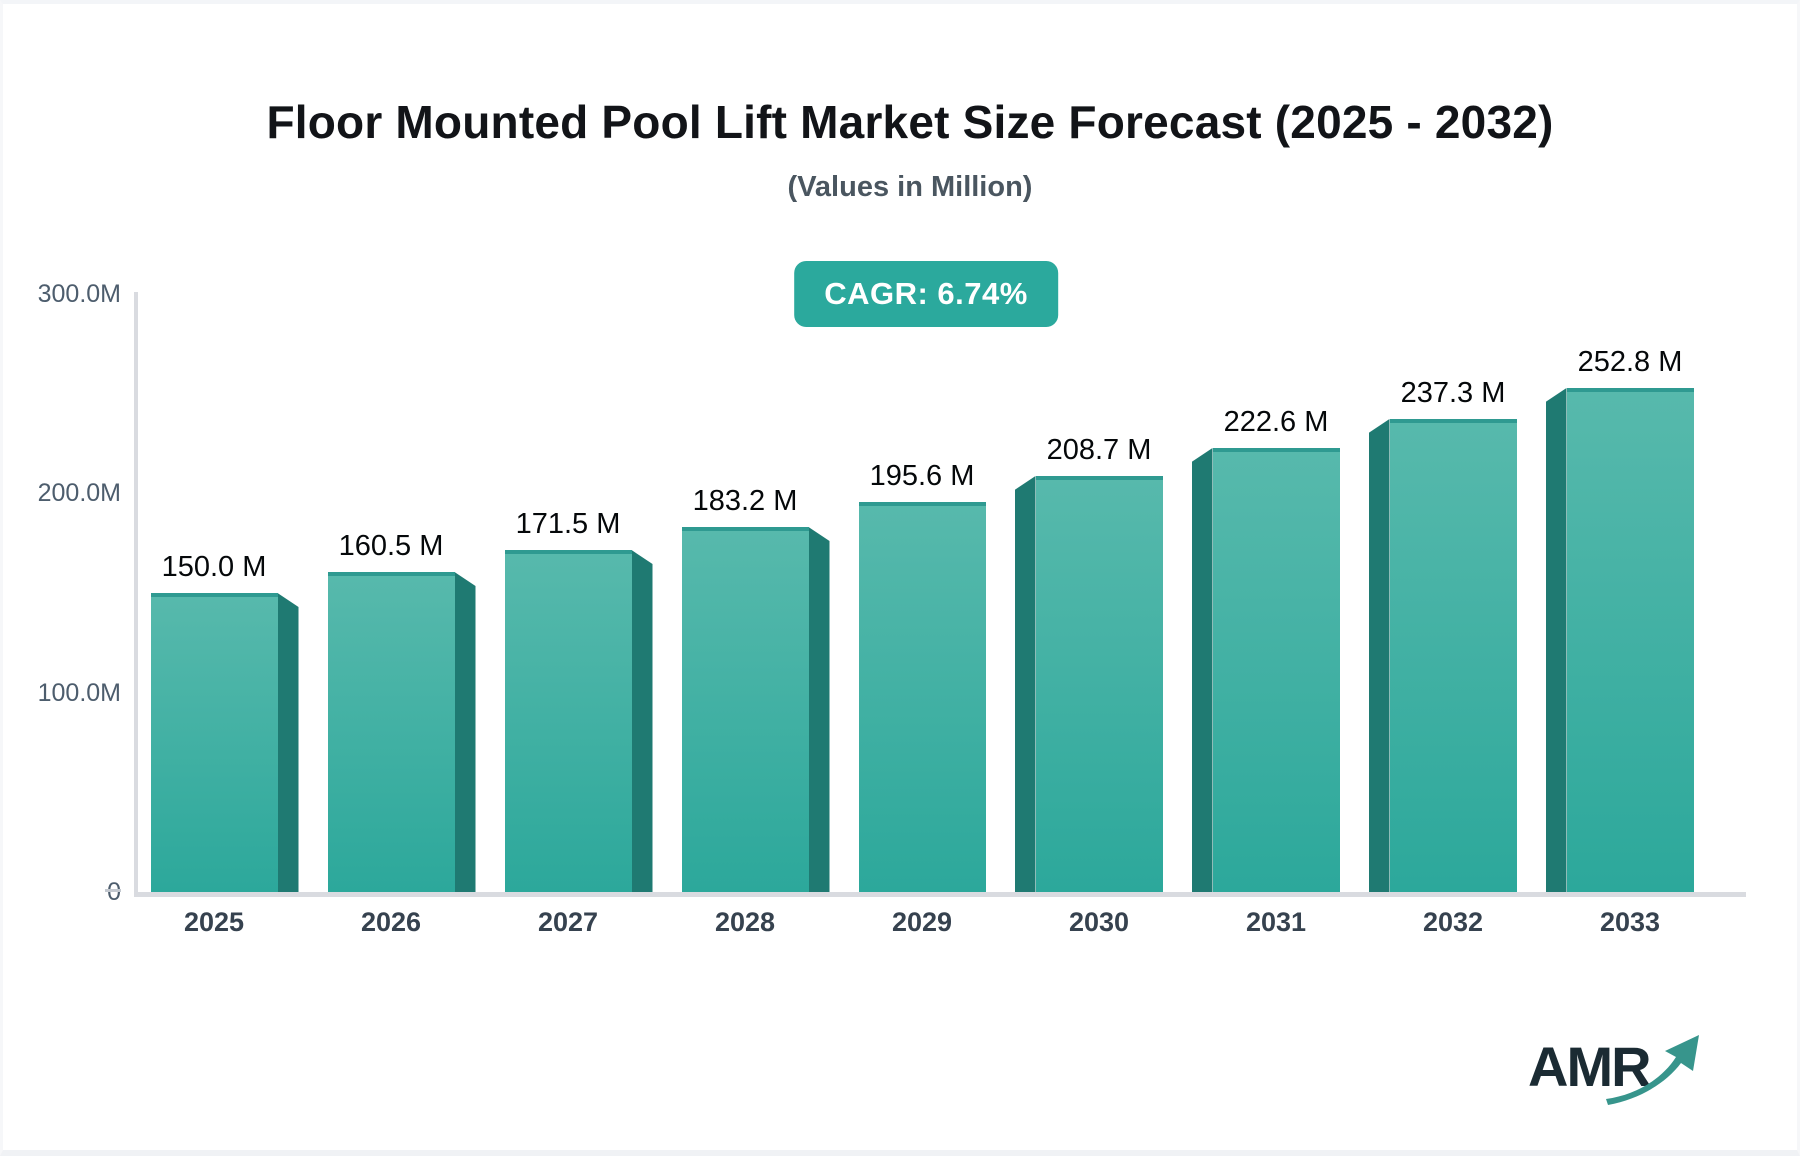  Describe the element at coordinates (910, 187) in the screenshot. I see `chart-subtitle: (Values in Million)` at that location.